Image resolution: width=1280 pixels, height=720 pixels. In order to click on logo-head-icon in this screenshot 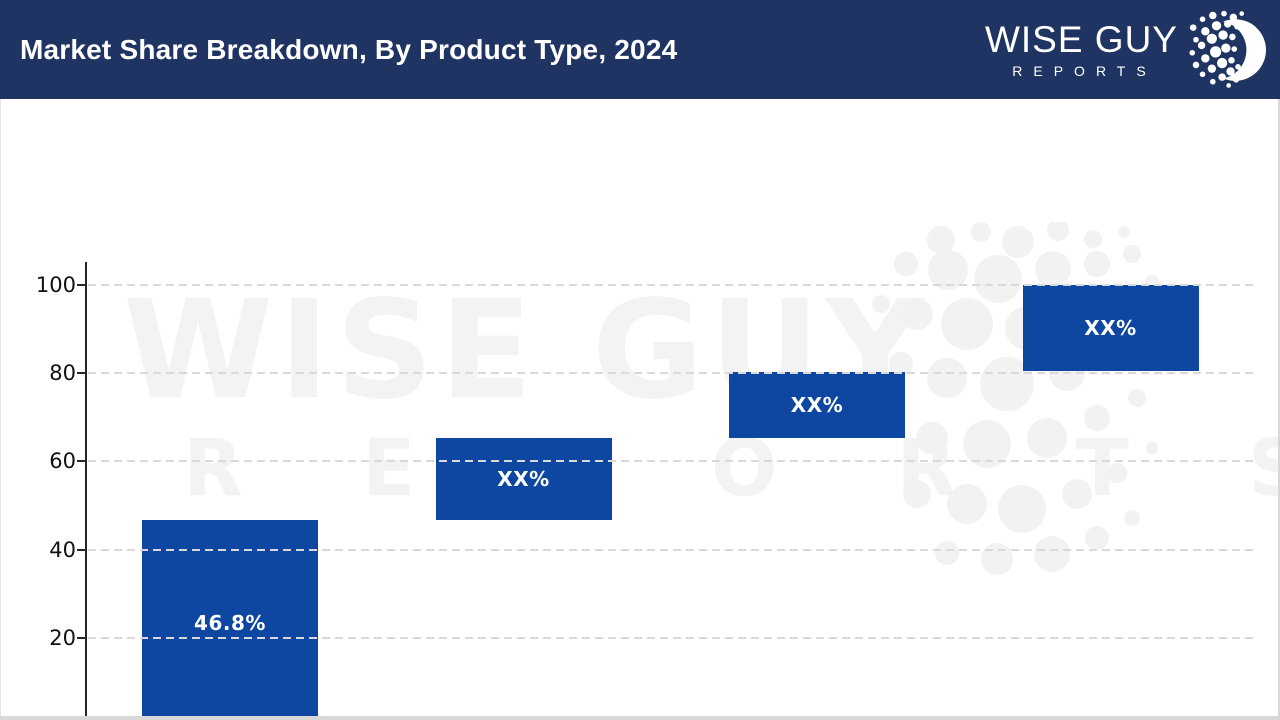, I will do `click(1227, 49)`.